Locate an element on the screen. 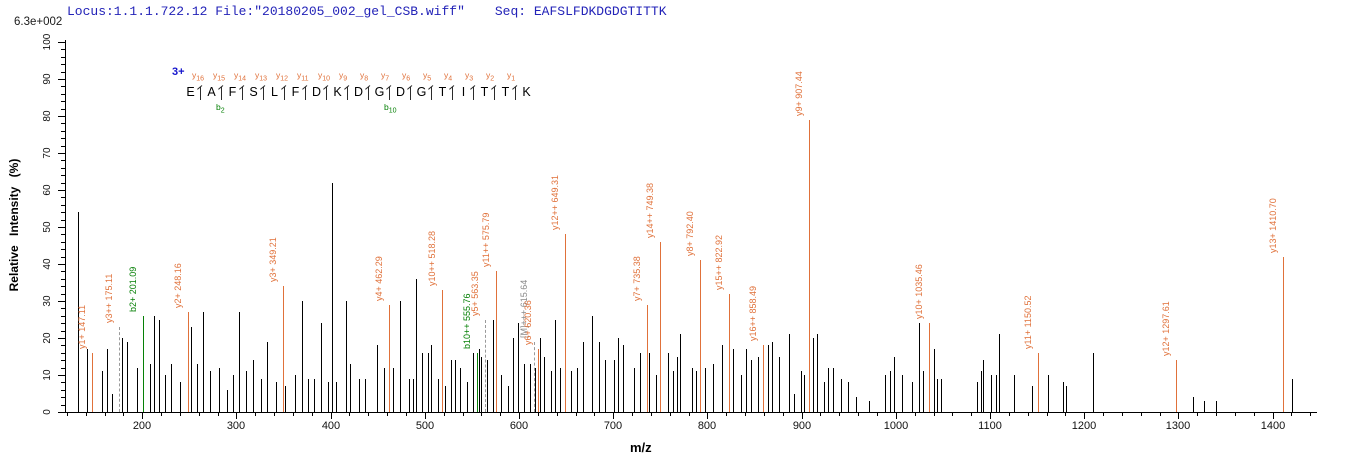 The image size is (1362, 473). x-tick-label: 800 is located at coordinates (707, 426).